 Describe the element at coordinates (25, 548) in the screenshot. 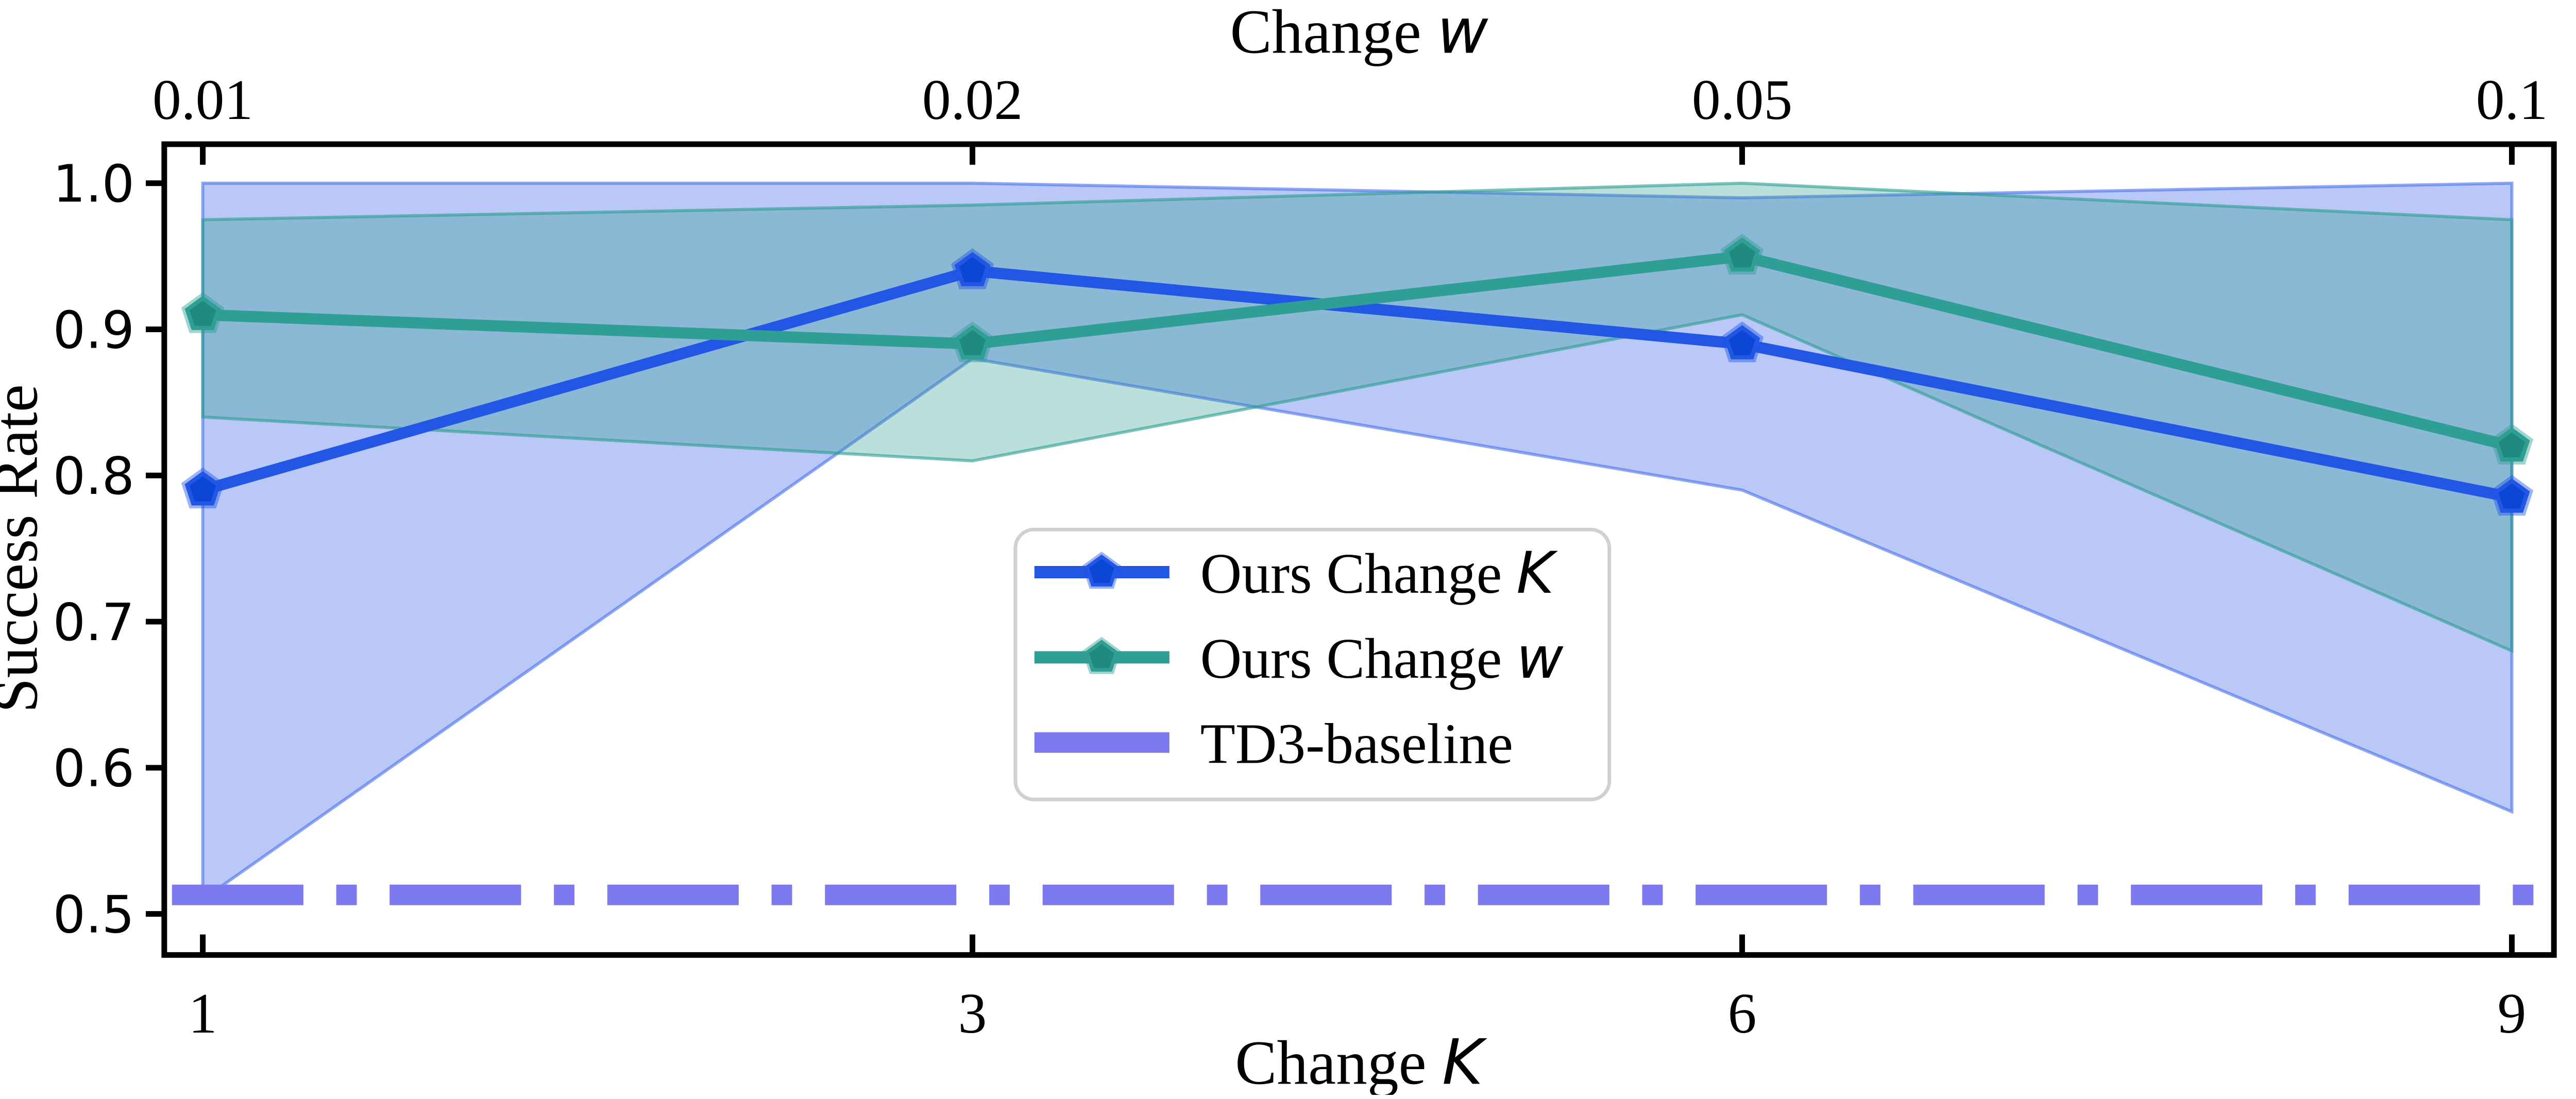

I see `y-axis-title: Success Rate` at that location.